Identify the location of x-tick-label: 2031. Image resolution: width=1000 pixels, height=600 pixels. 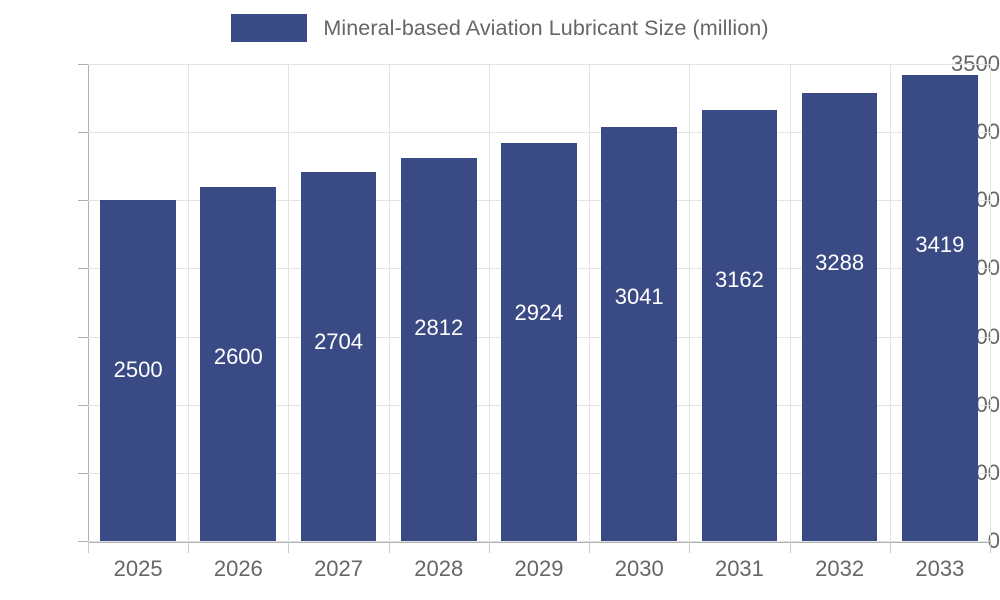
(739, 568).